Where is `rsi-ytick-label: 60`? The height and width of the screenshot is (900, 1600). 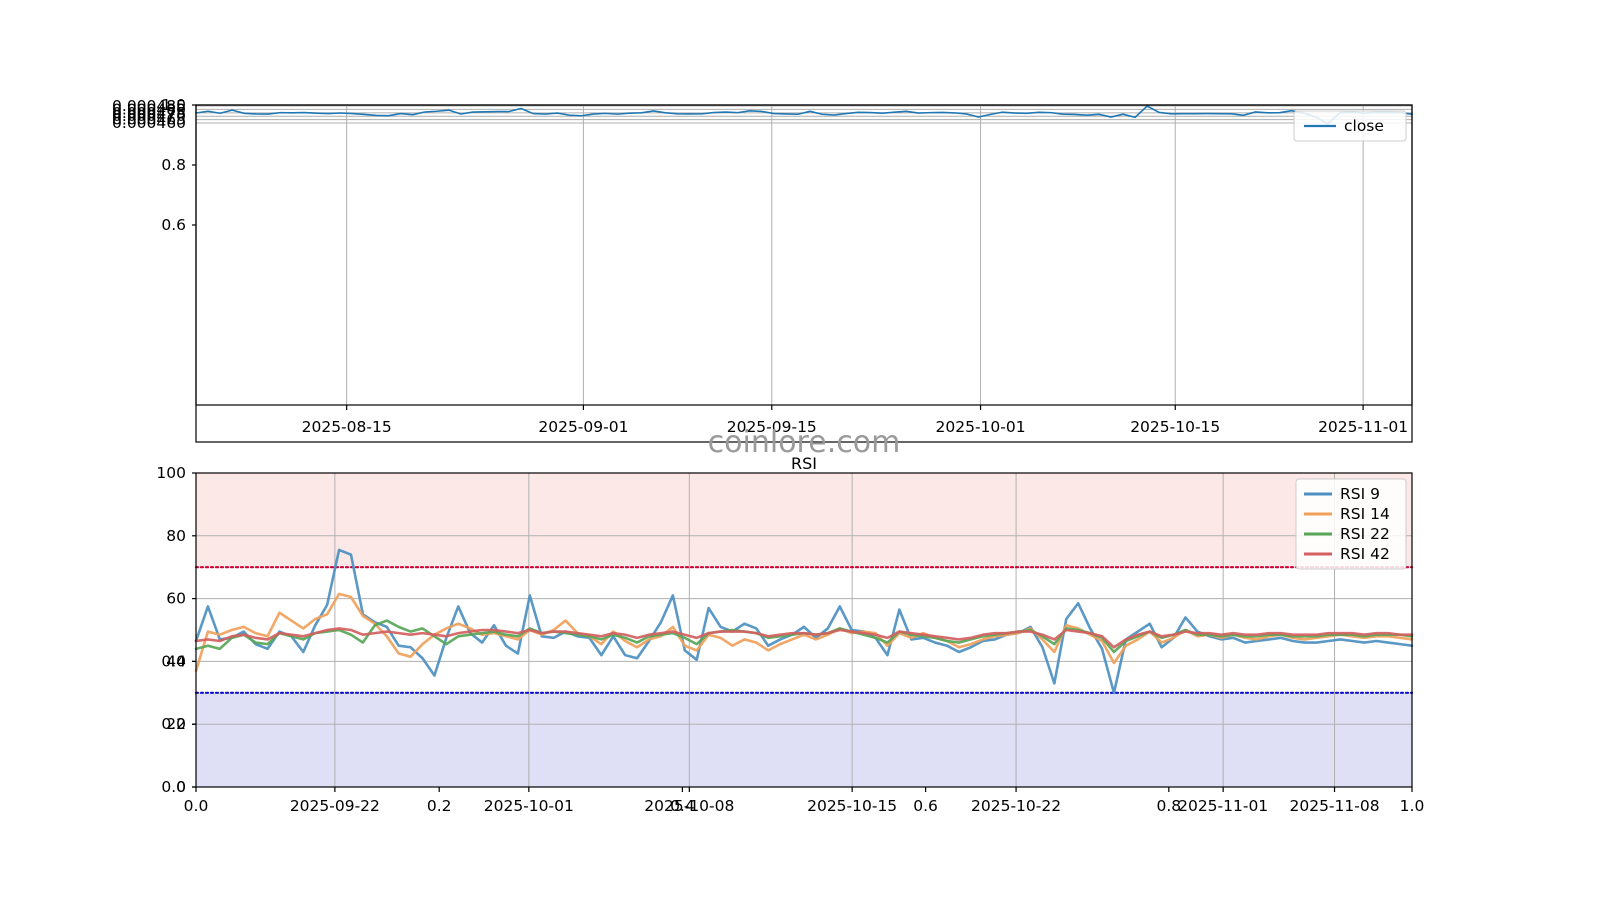
rsi-ytick-label: 60 is located at coordinates (176, 599).